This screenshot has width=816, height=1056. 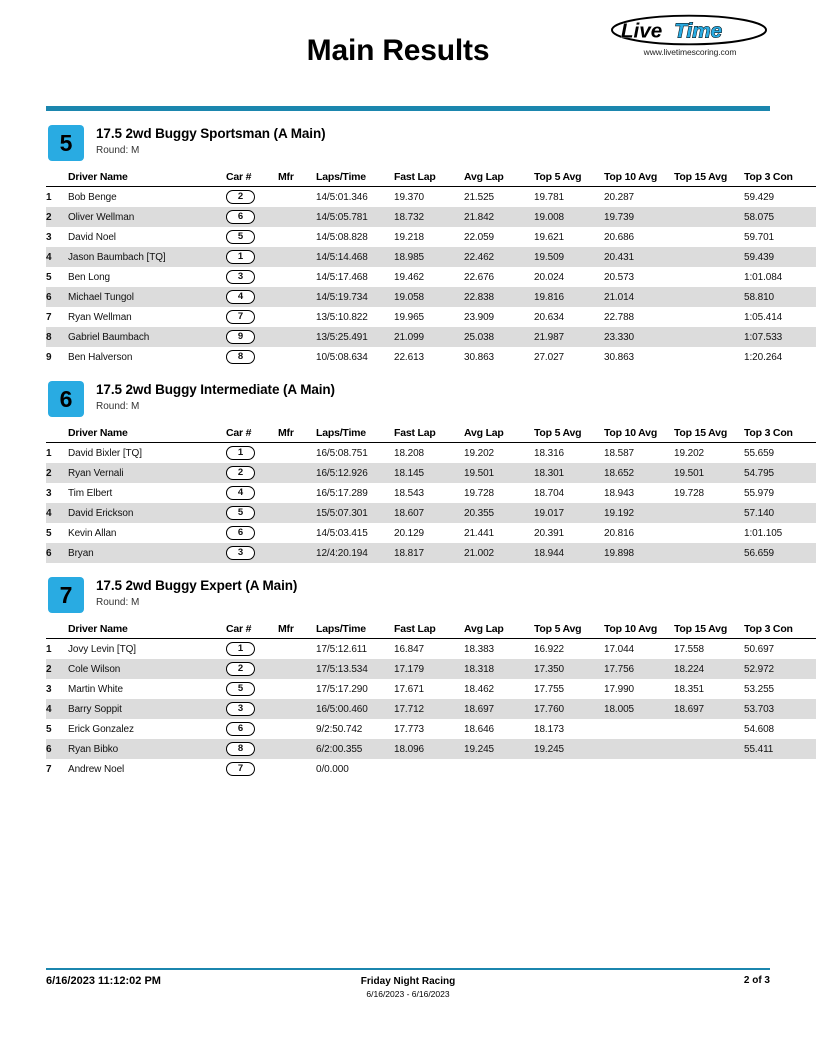 What do you see at coordinates (619, 453) in the screenshot?
I see `cell-top10: 18.587` at bounding box center [619, 453].